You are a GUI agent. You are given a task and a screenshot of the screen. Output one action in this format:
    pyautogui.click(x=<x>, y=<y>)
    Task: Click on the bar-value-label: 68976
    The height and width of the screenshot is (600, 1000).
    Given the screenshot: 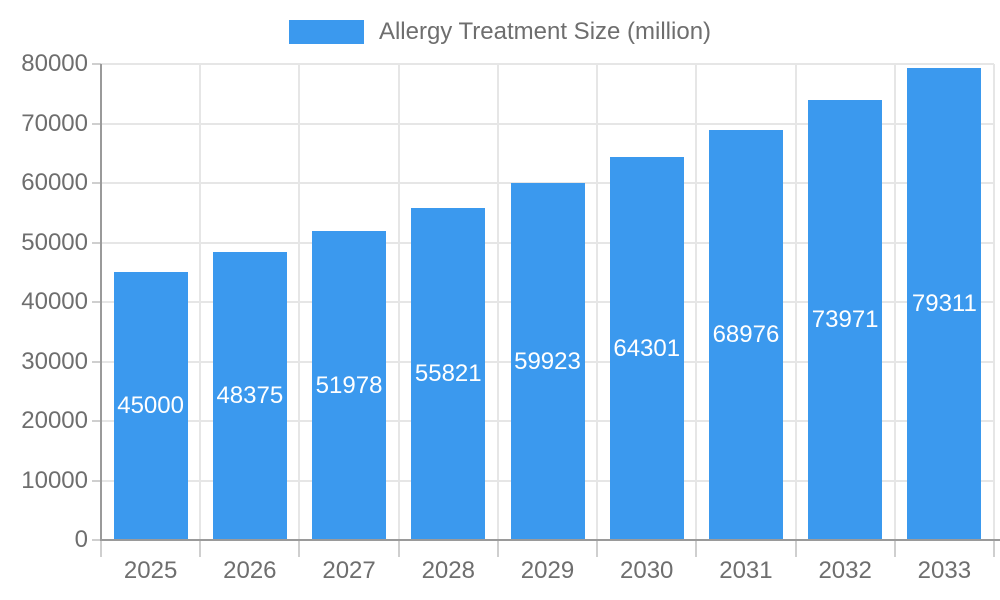 What is the action you would take?
    pyautogui.click(x=746, y=334)
    